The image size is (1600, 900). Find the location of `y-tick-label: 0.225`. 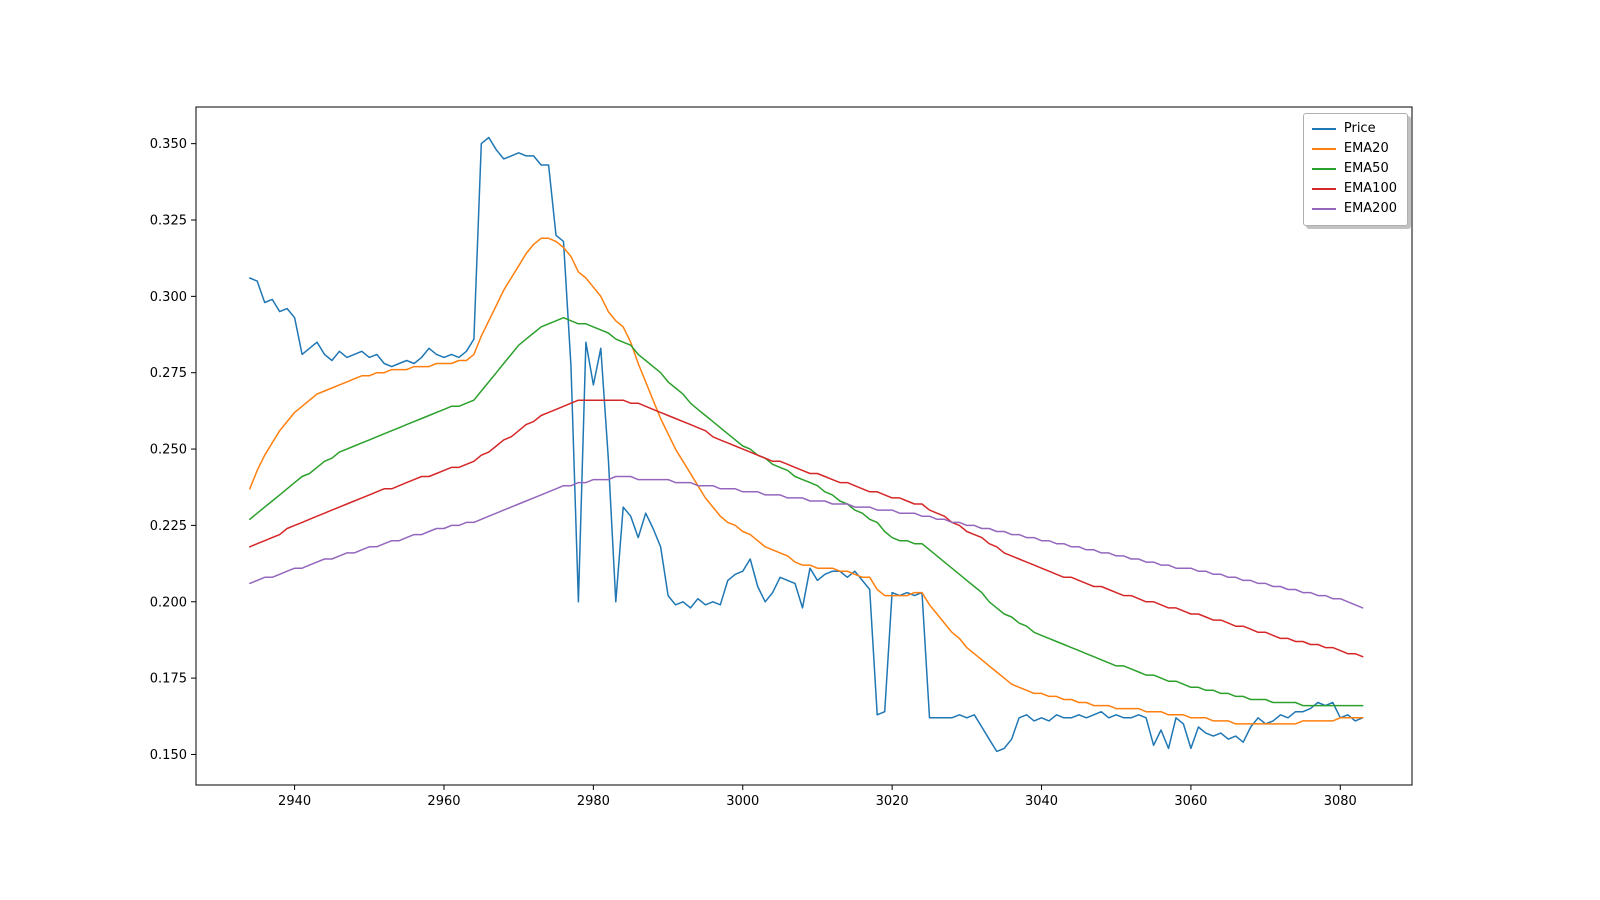

y-tick-label: 0.225 is located at coordinates (168, 526).